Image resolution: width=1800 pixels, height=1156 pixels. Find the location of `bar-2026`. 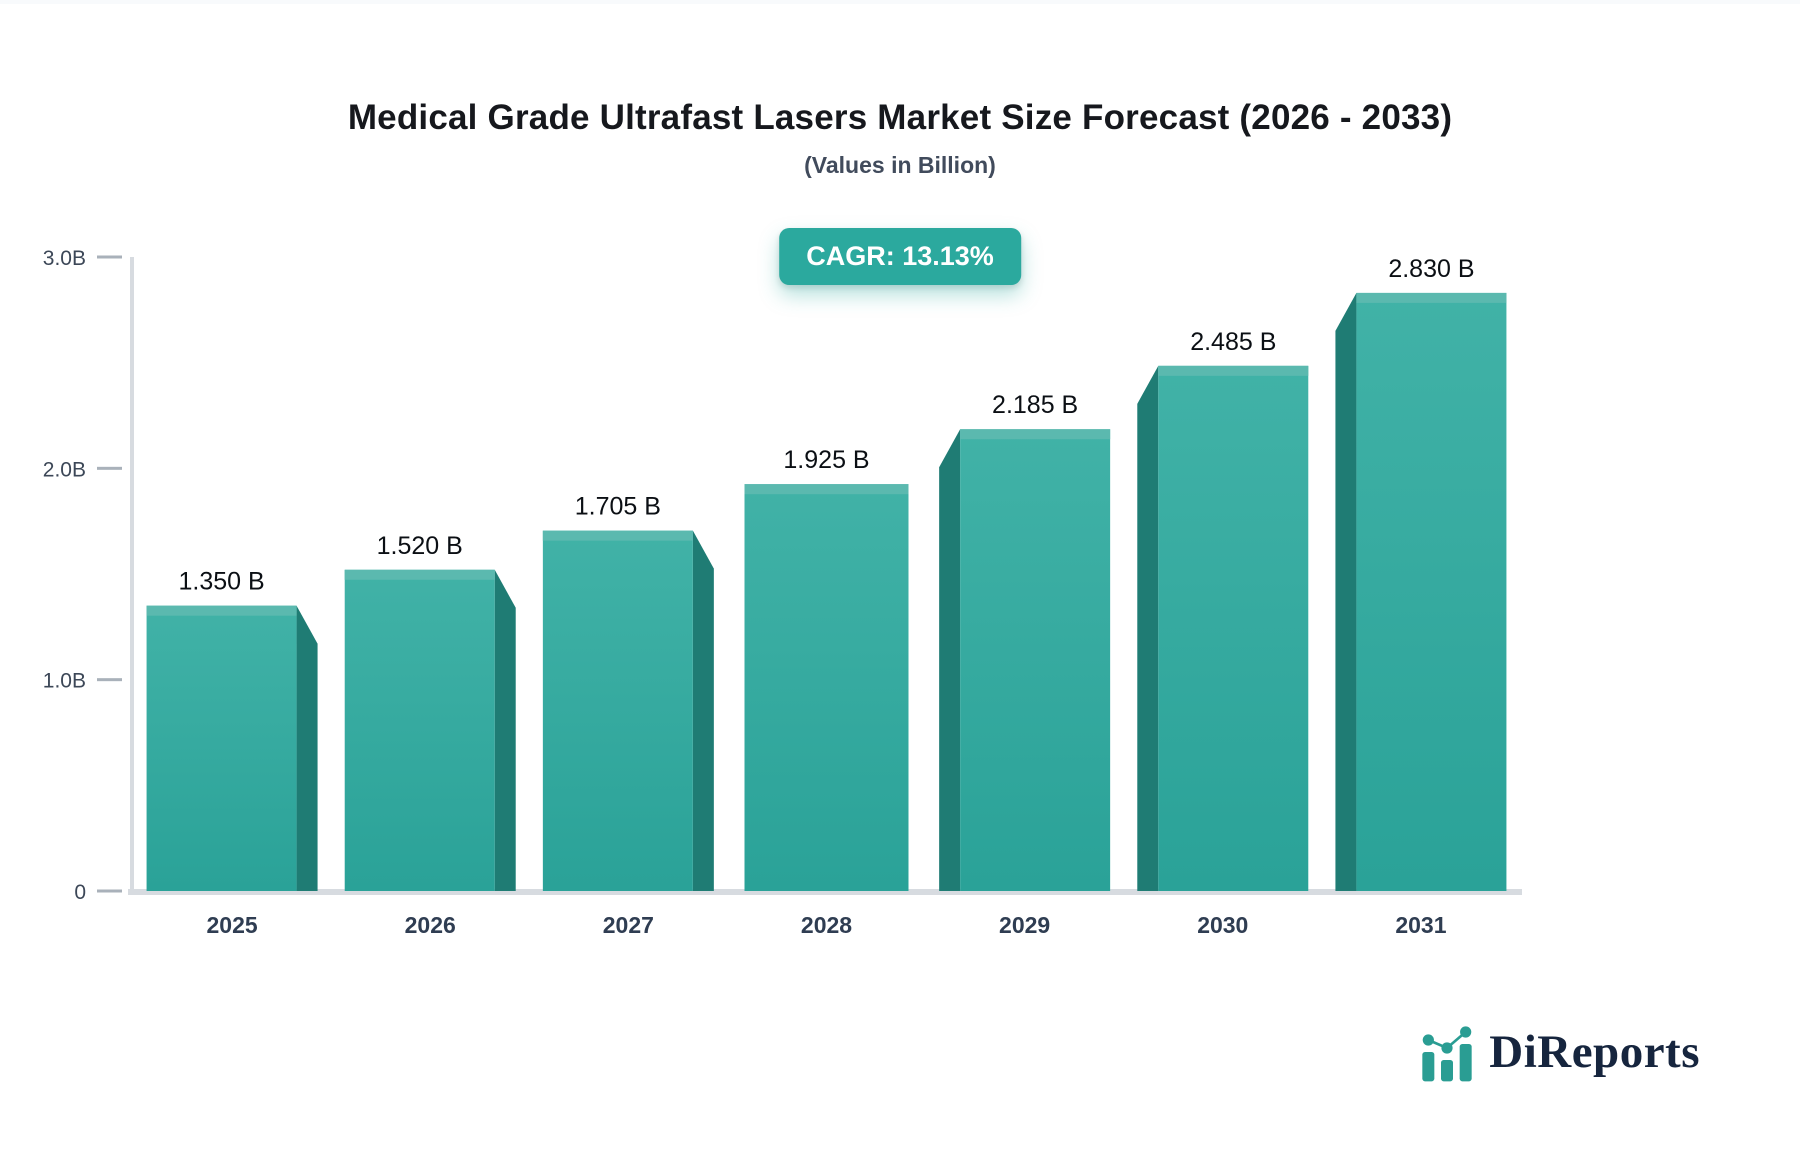

bar-2026 is located at coordinates (419, 730).